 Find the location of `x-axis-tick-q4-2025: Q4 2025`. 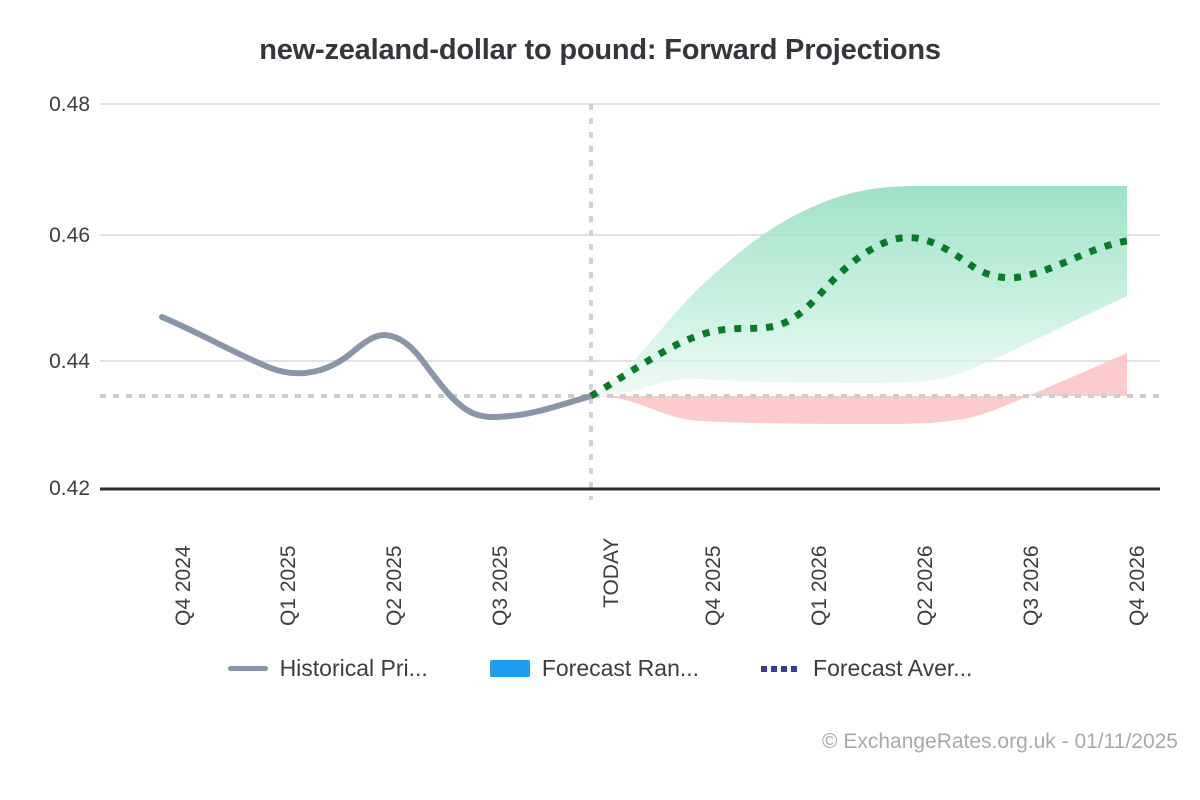

x-axis-tick-q4-2025: Q4 2025 is located at coordinates (713, 585).